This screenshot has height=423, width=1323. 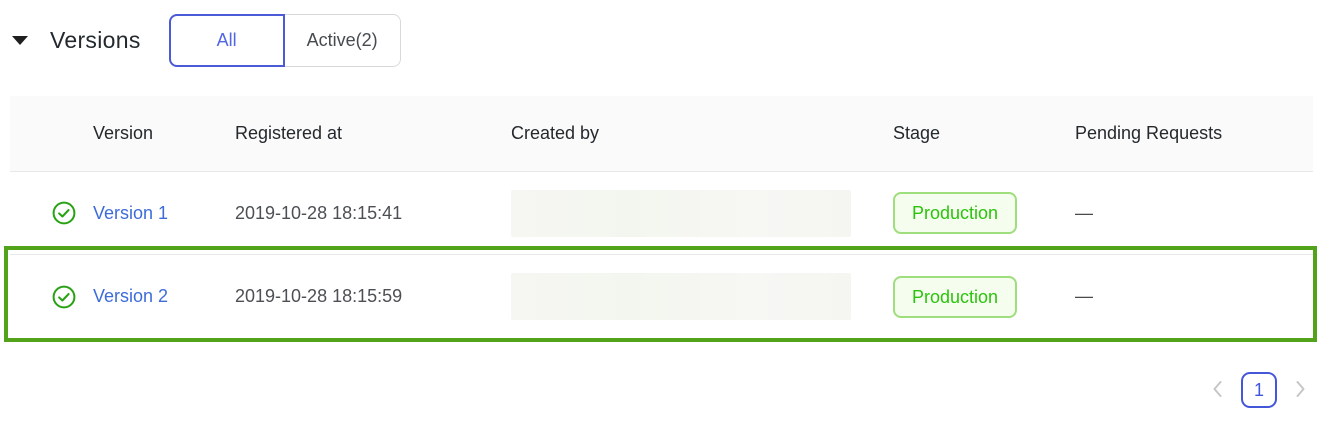 I want to click on pagination-prev-button, so click(x=1217, y=390).